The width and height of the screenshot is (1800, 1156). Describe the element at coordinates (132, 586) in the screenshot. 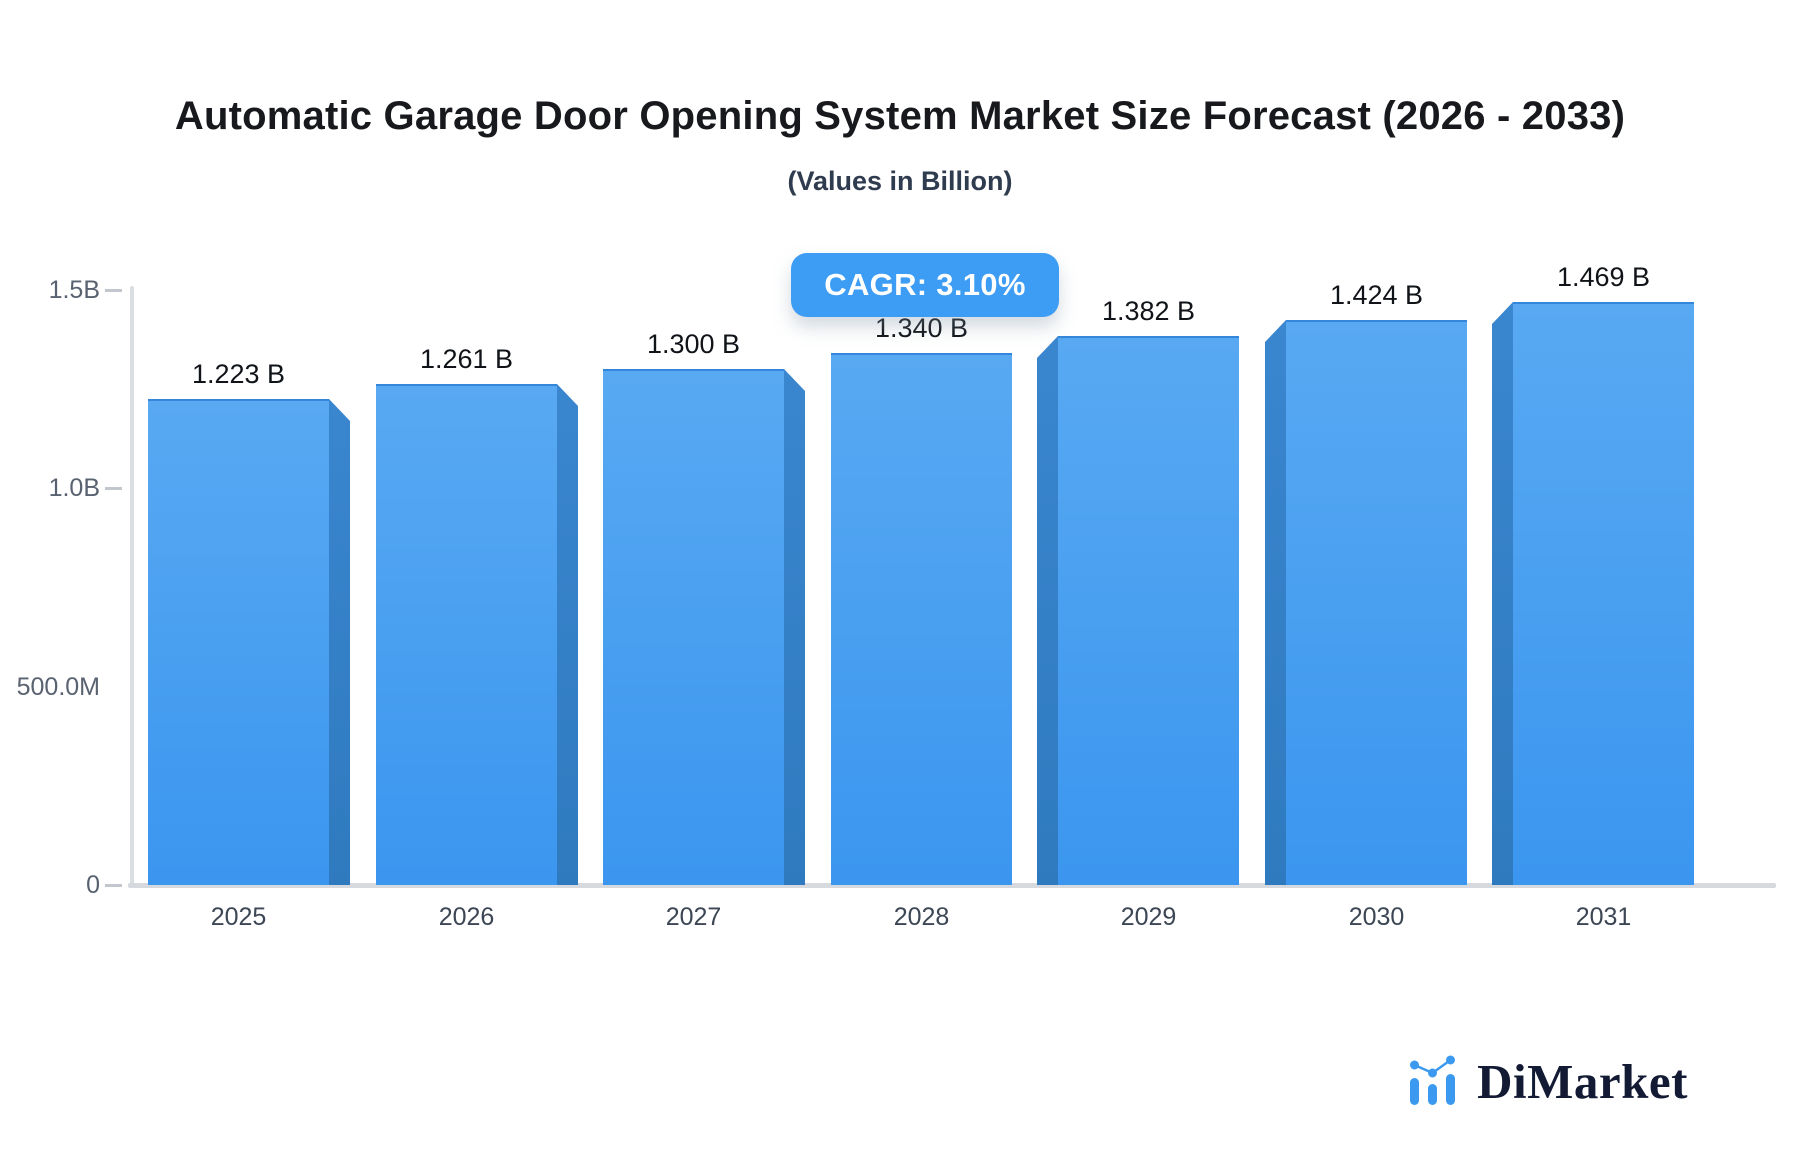

I see `y-axis-line` at that location.